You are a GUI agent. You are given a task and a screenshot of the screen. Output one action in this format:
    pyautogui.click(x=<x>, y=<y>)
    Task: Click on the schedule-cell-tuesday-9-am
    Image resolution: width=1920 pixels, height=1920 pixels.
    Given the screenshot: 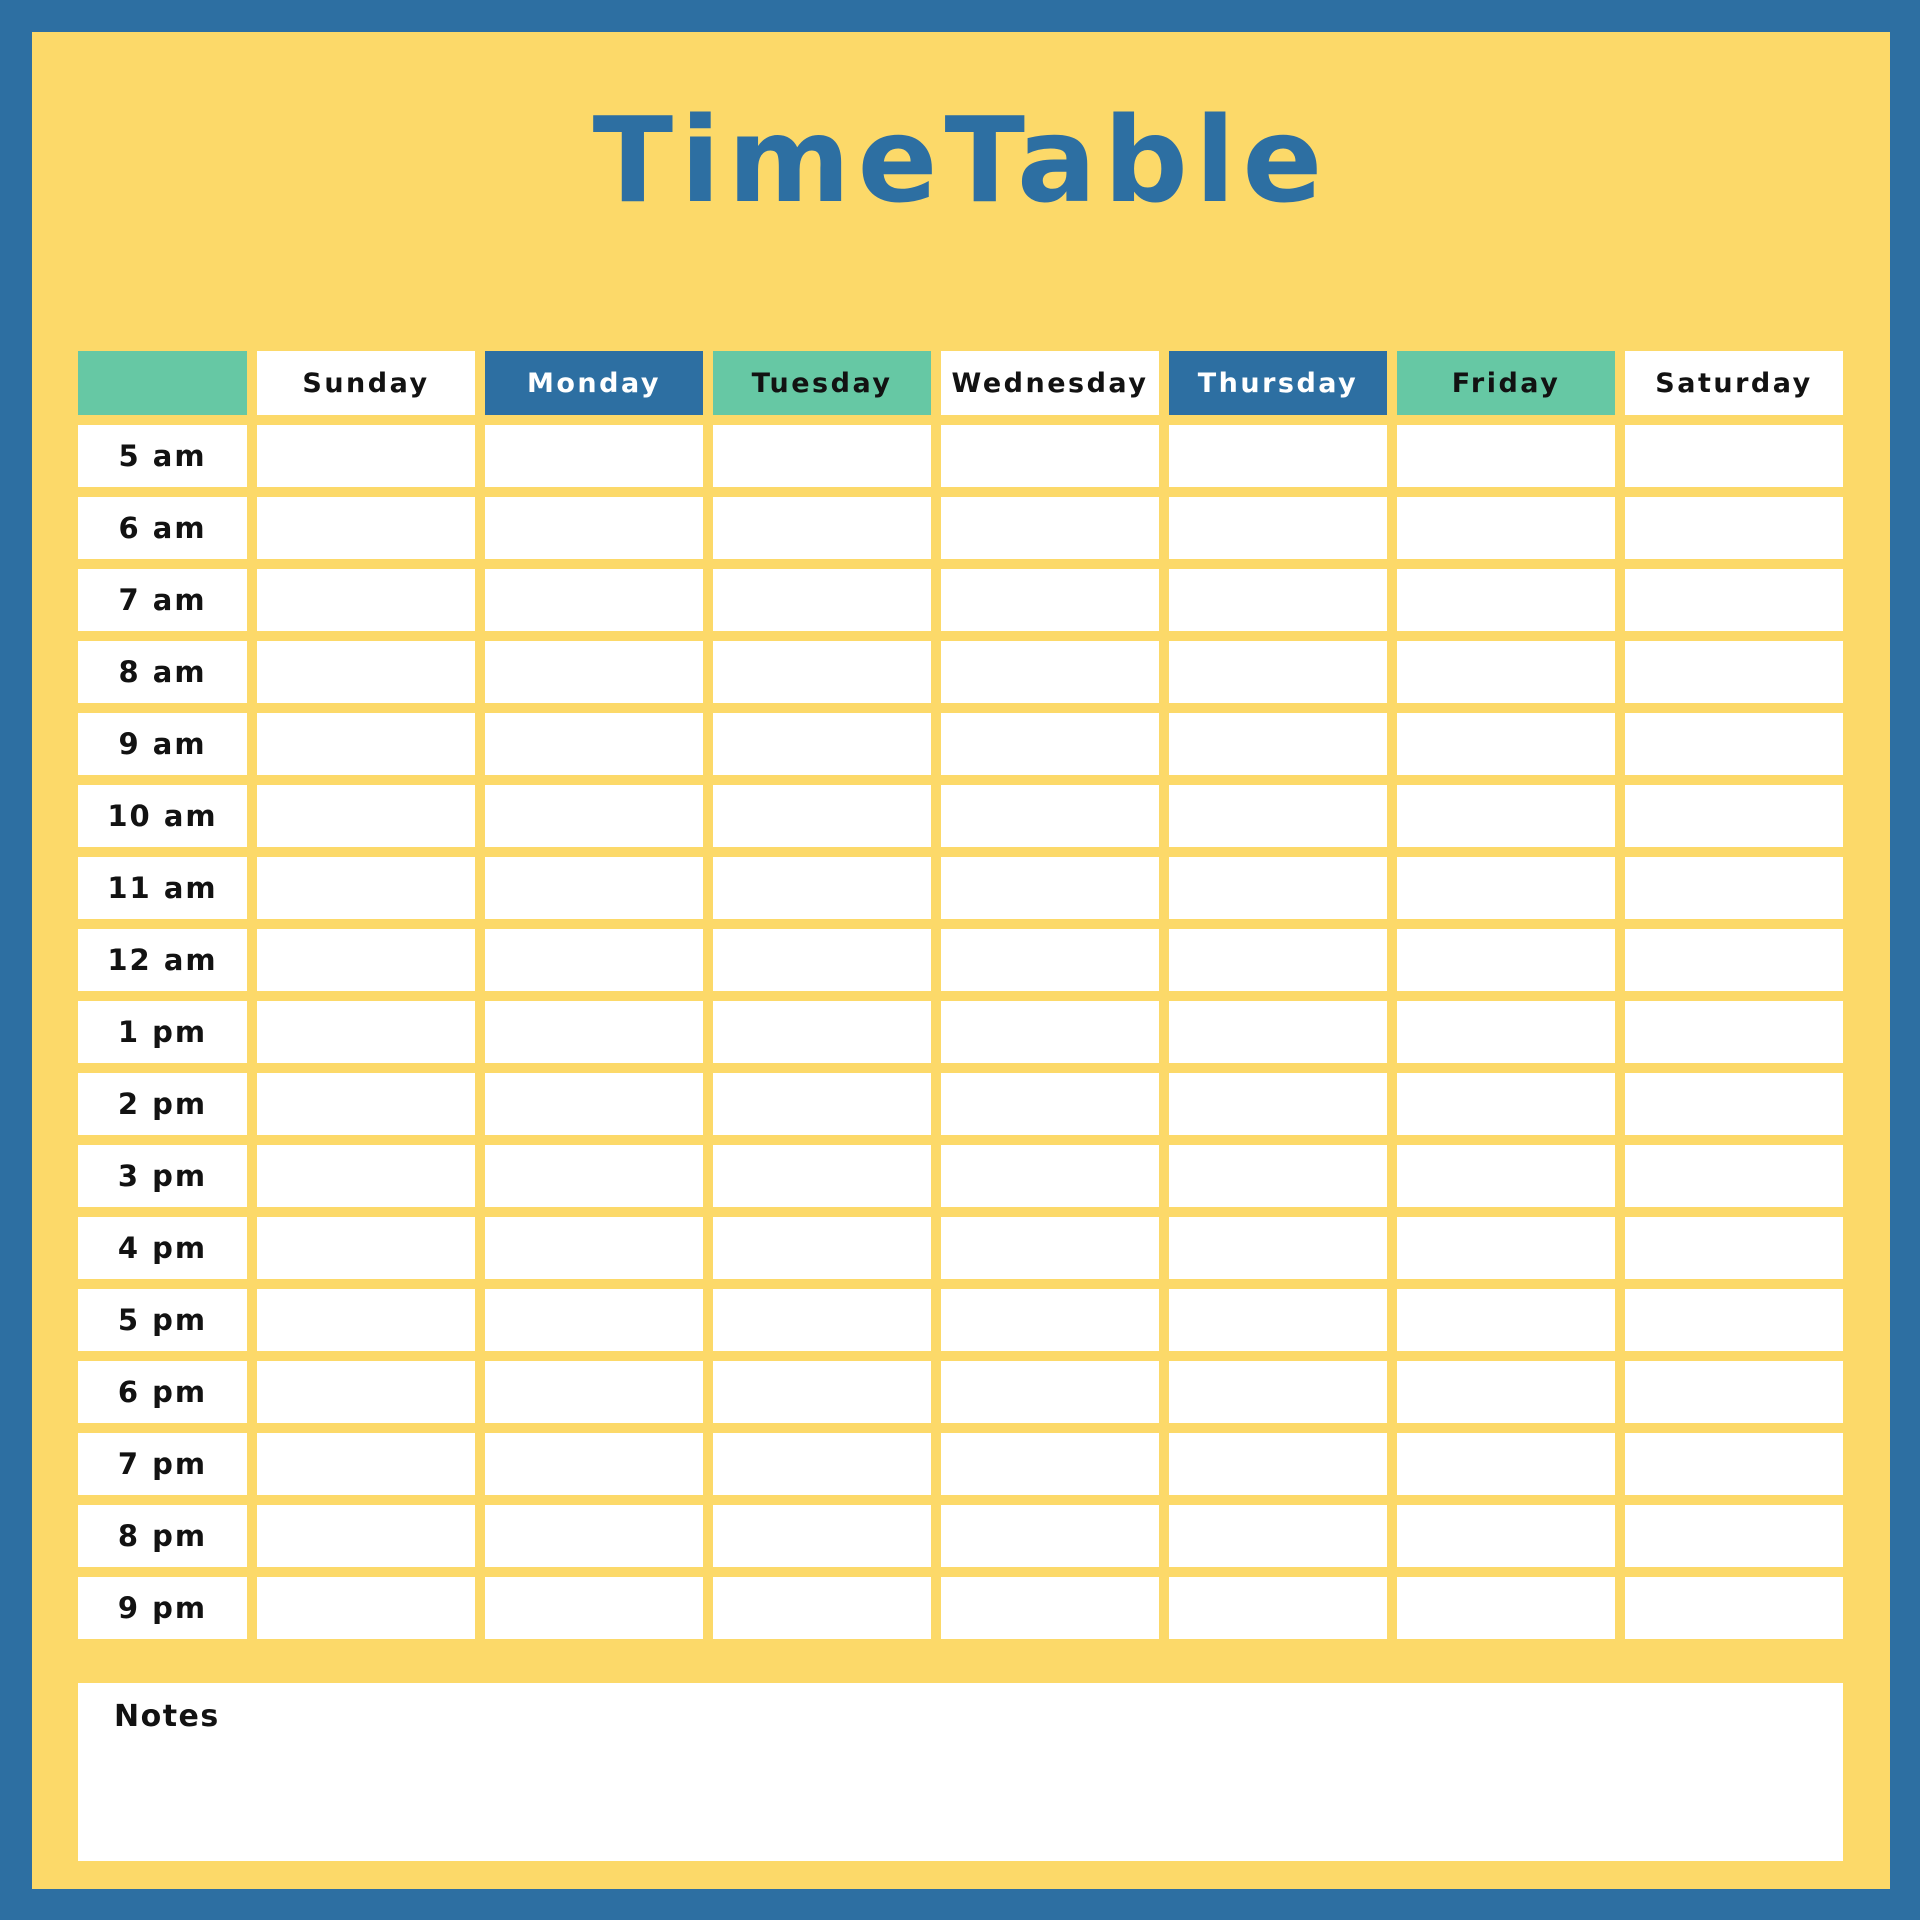 What is the action you would take?
    pyautogui.click(x=822, y=744)
    